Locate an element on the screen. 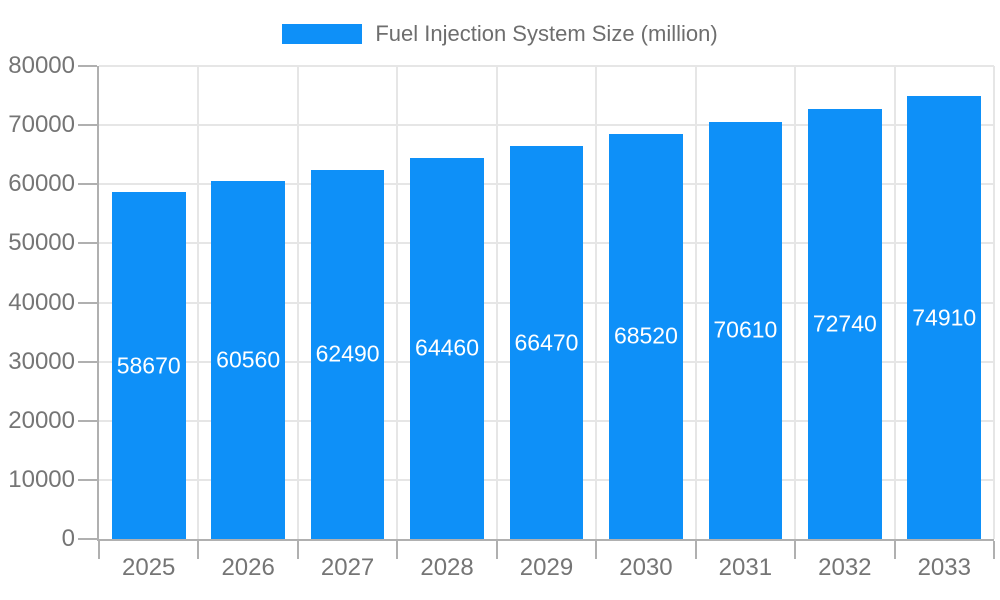  bar-2027: 62490 is located at coordinates (347, 354).